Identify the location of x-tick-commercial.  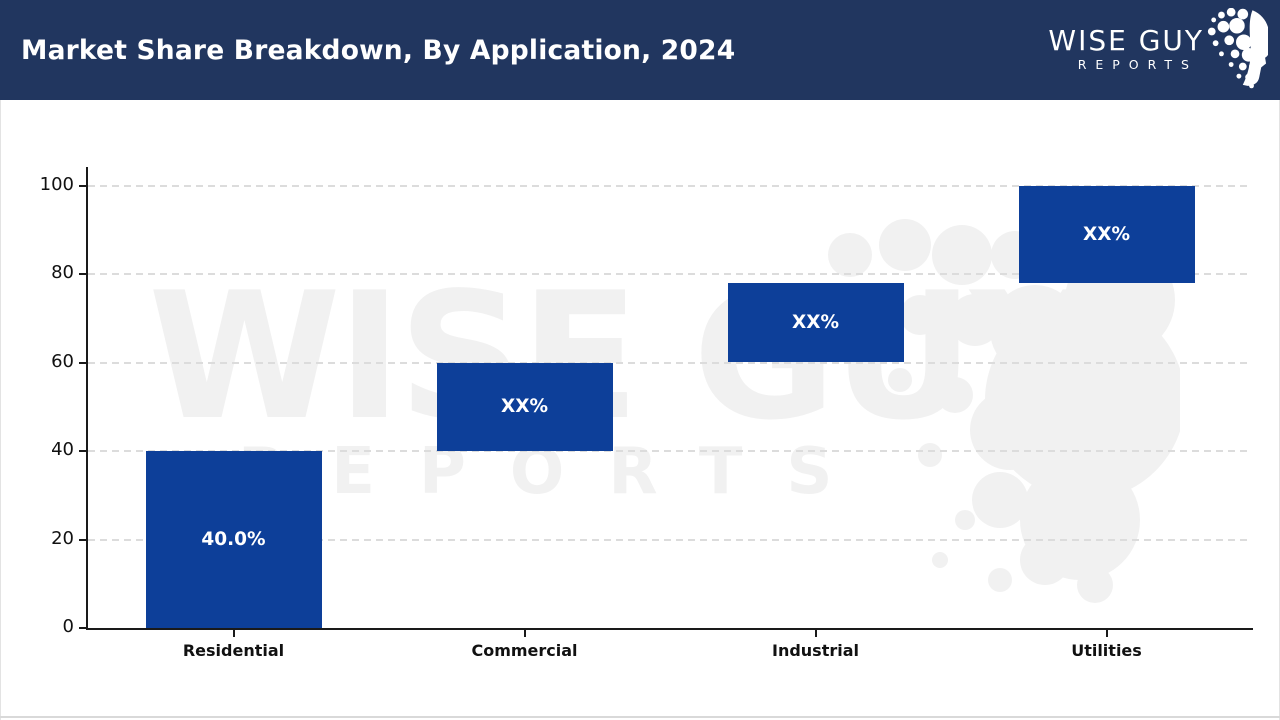
(524, 633).